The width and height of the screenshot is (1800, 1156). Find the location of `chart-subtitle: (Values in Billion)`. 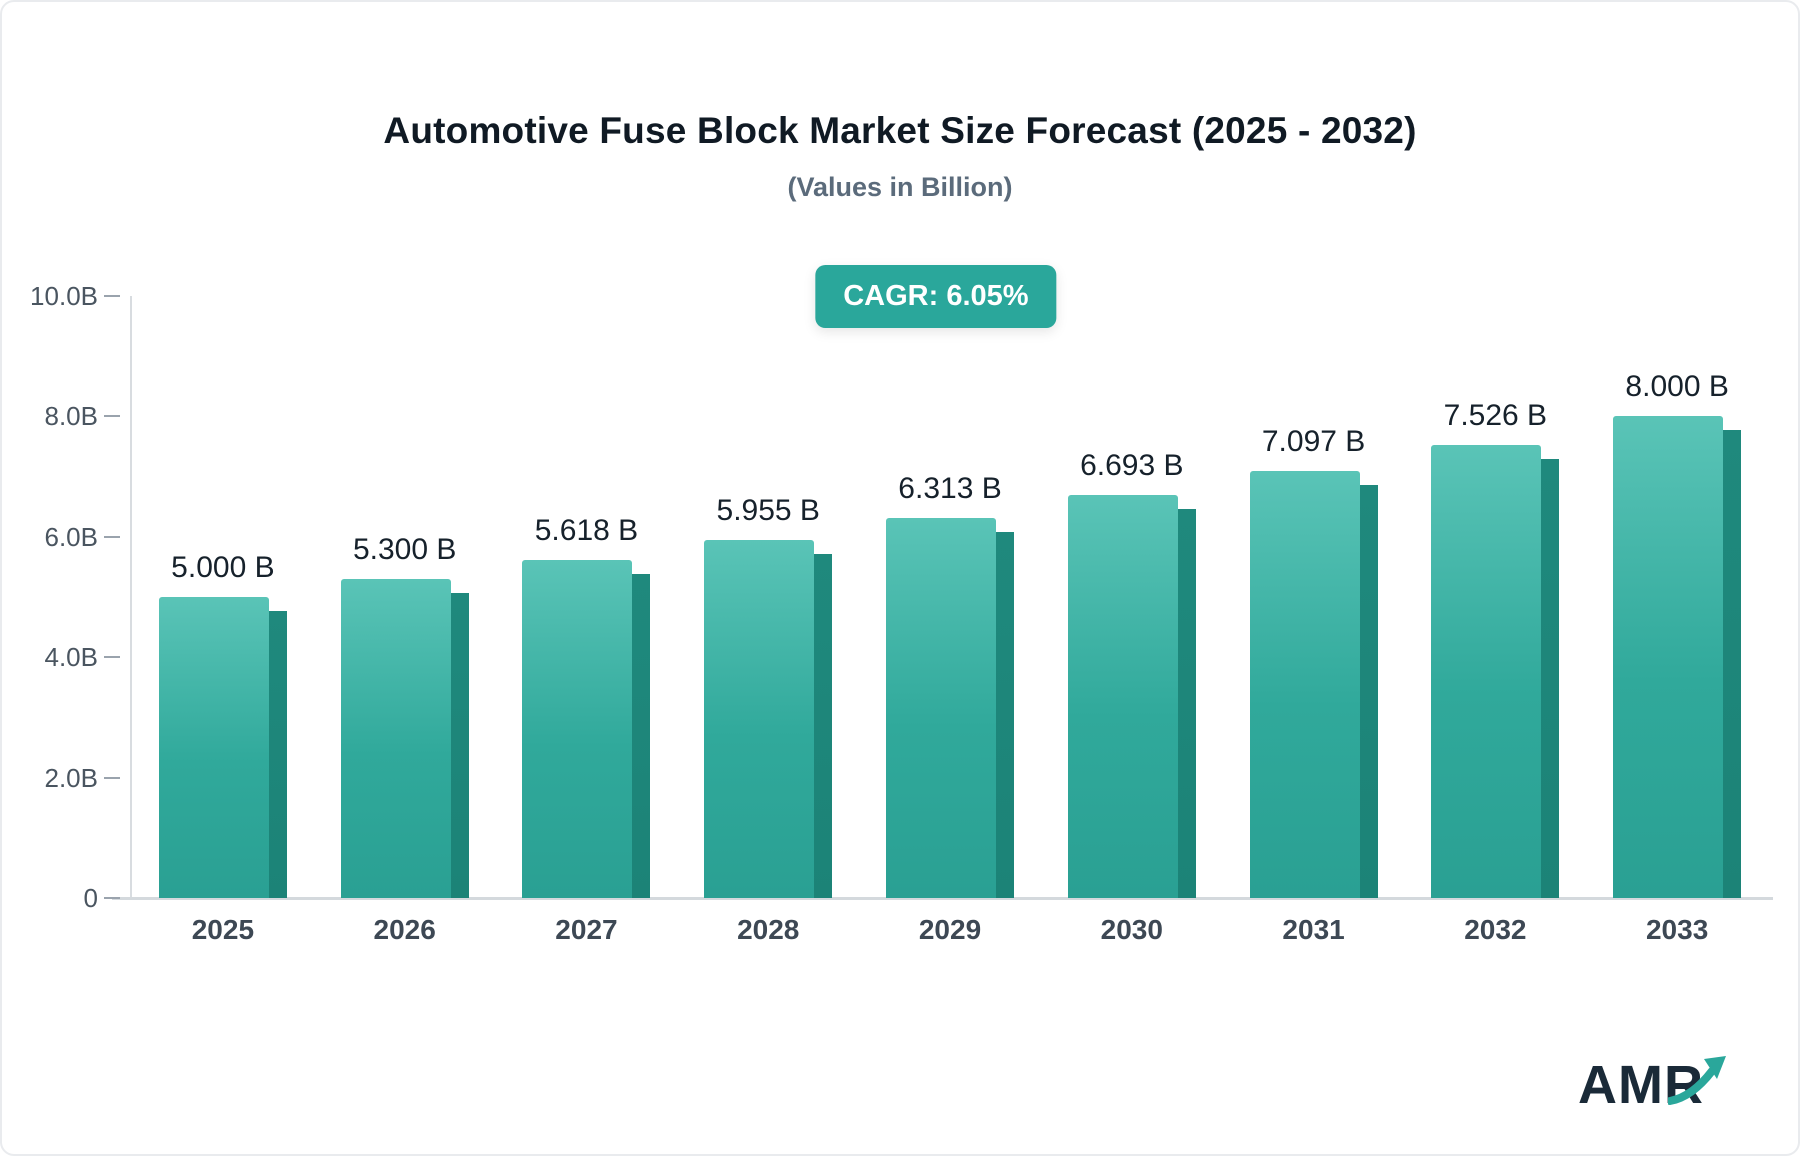

chart-subtitle: (Values in Billion) is located at coordinates (900, 187).